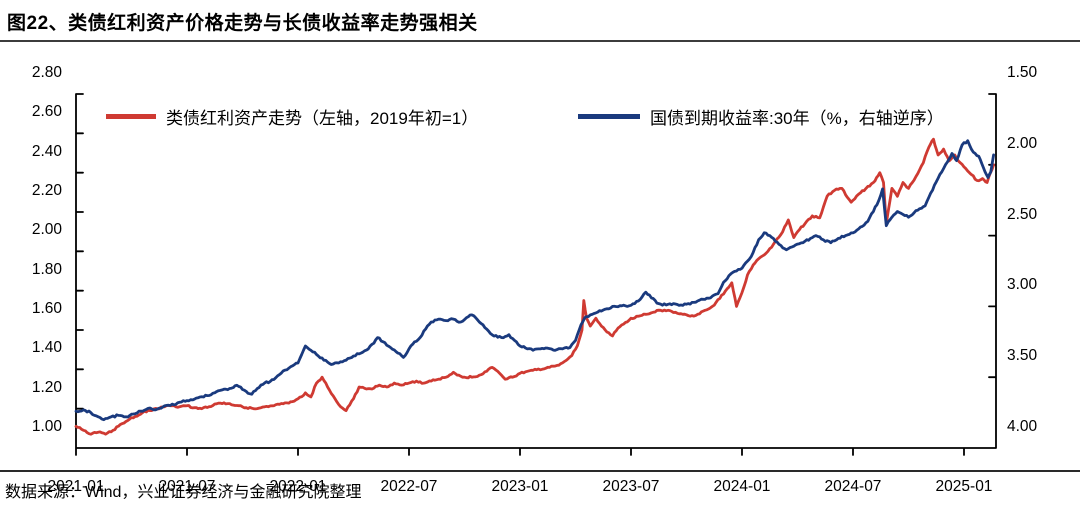  Describe the element at coordinates (520, 486) in the screenshot. I see `x-axis-label: 2023-01` at that location.